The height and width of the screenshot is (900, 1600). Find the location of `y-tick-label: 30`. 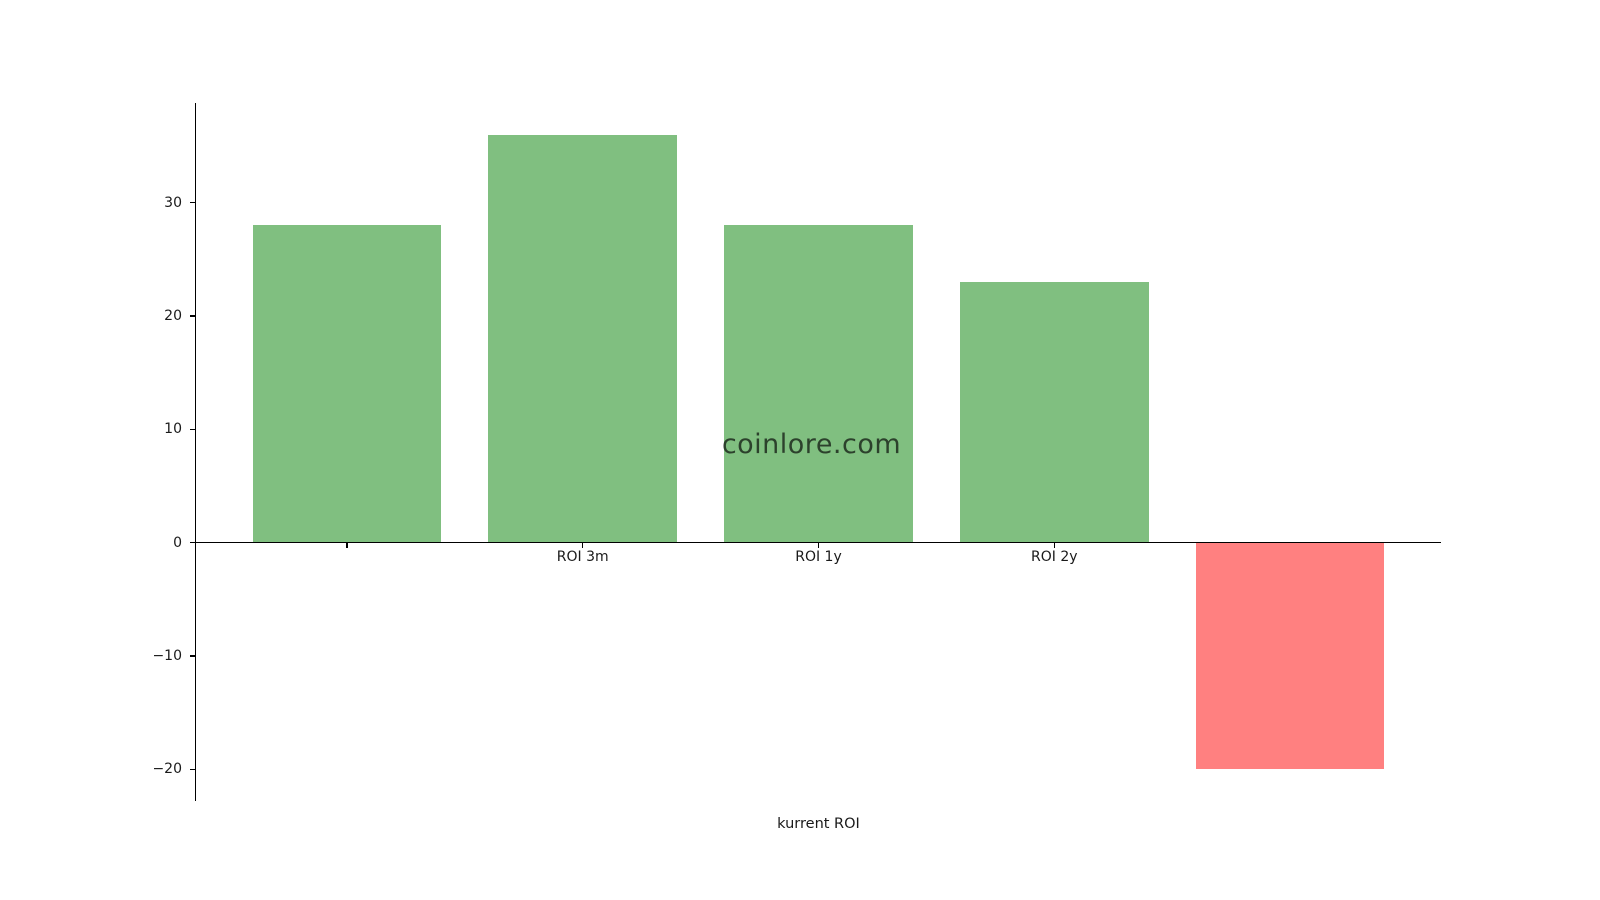

y-tick-label: 30 is located at coordinates (173, 202).